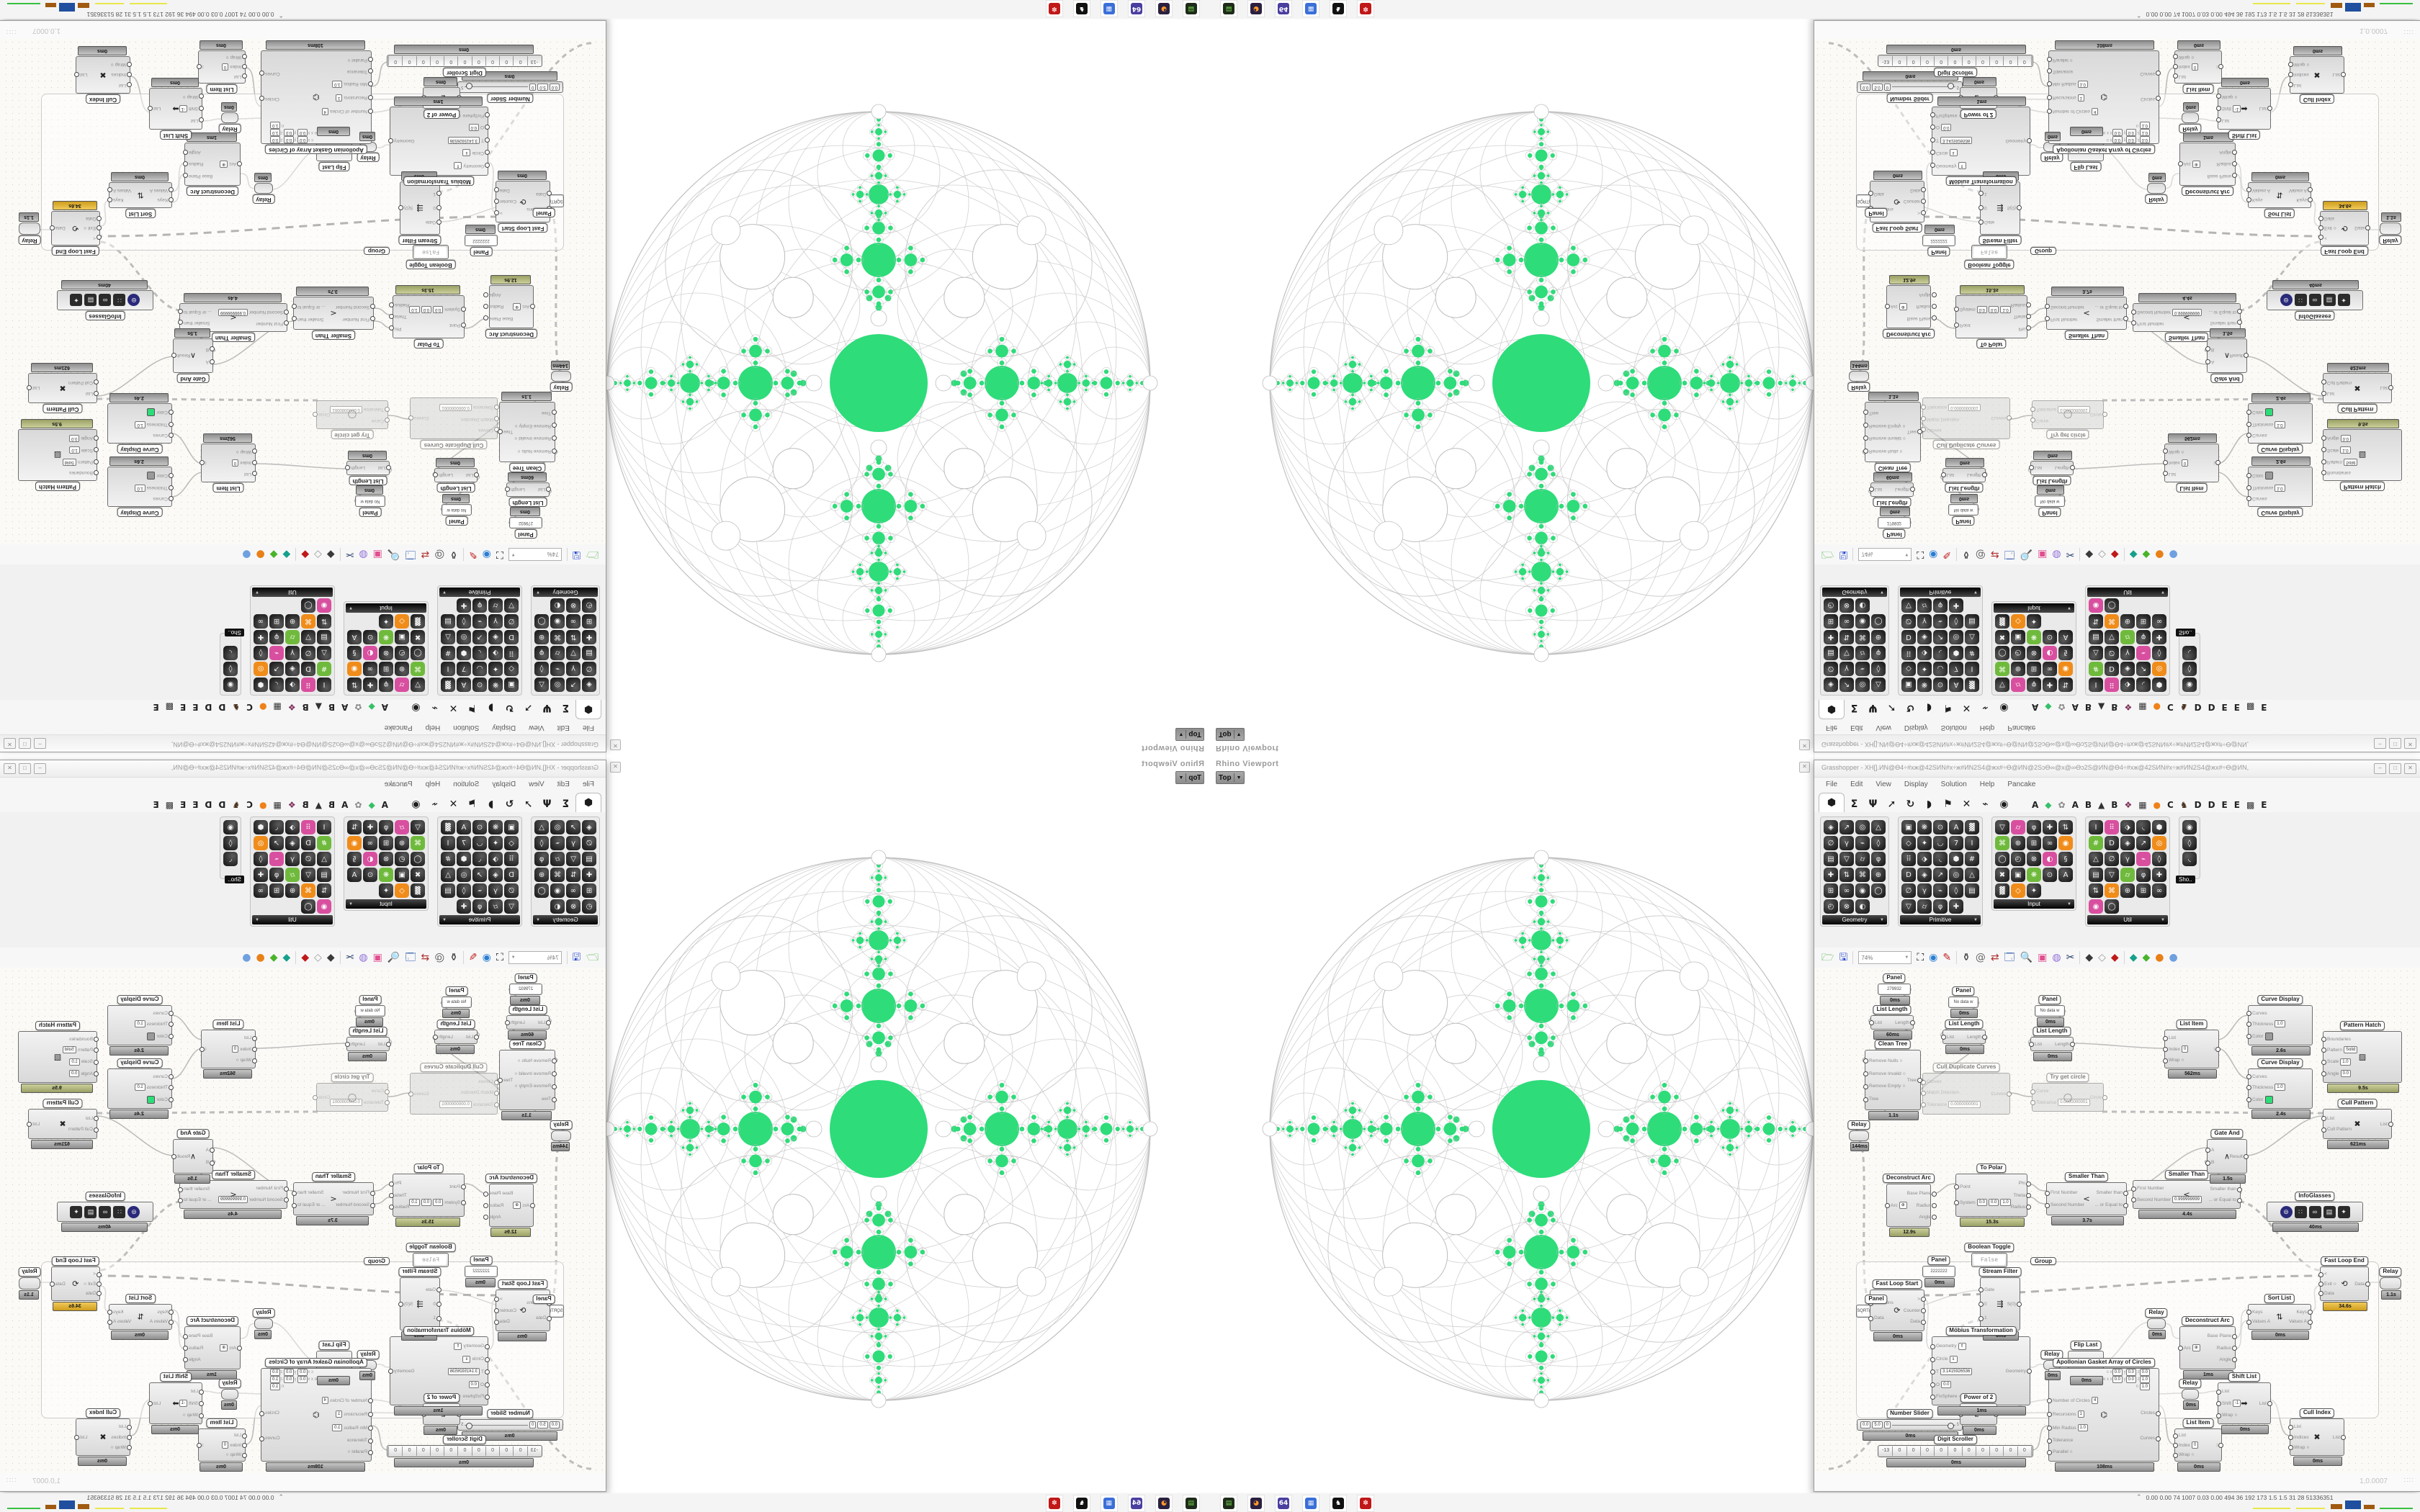  Describe the element at coordinates (2127, 827) in the screenshot. I see `component-icon: ⬗` at that location.